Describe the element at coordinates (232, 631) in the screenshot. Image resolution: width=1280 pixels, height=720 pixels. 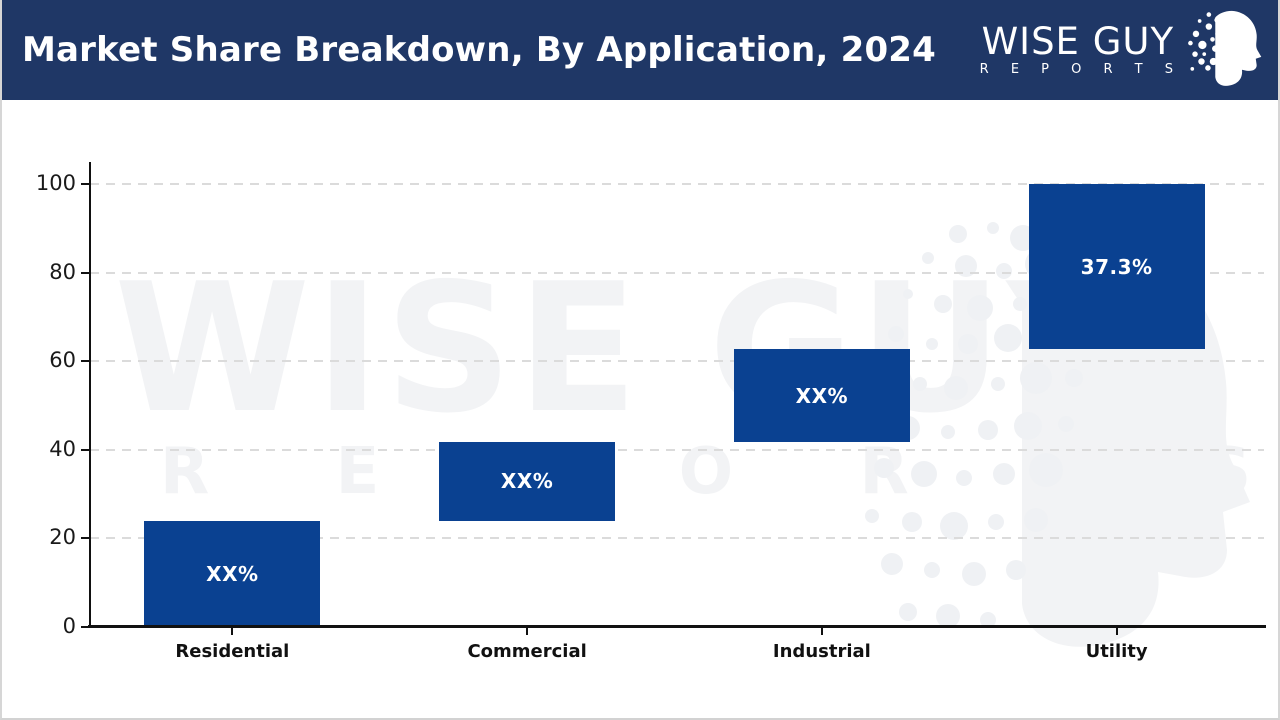
I see `x-tick-mark-residential` at that location.